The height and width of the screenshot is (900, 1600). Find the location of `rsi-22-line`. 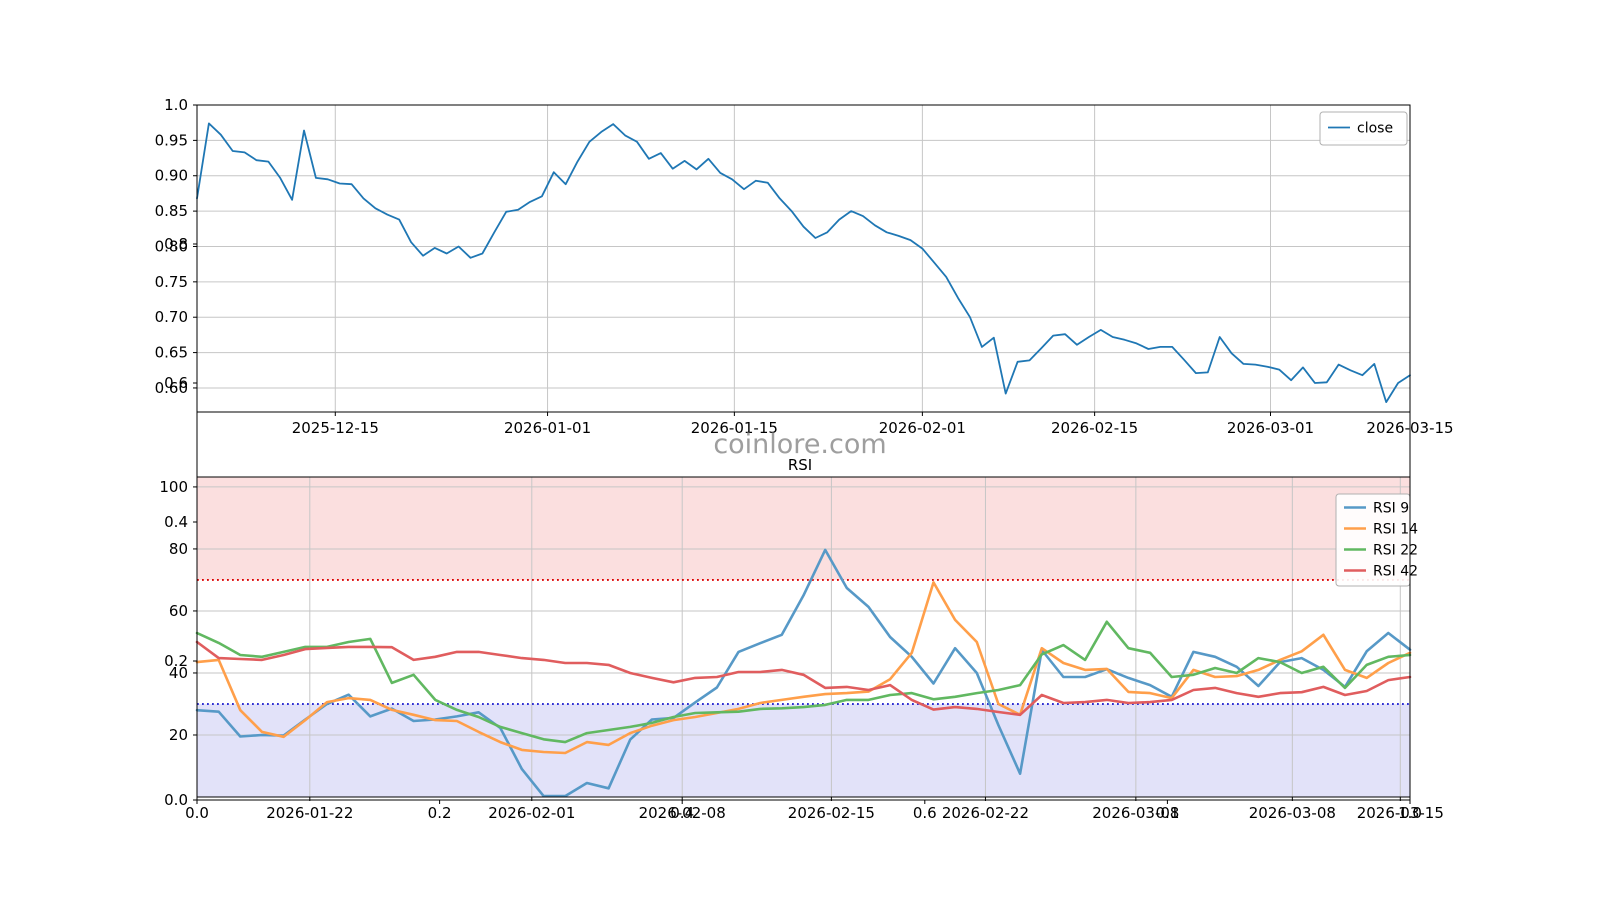

rsi-22-line is located at coordinates (803, 682).